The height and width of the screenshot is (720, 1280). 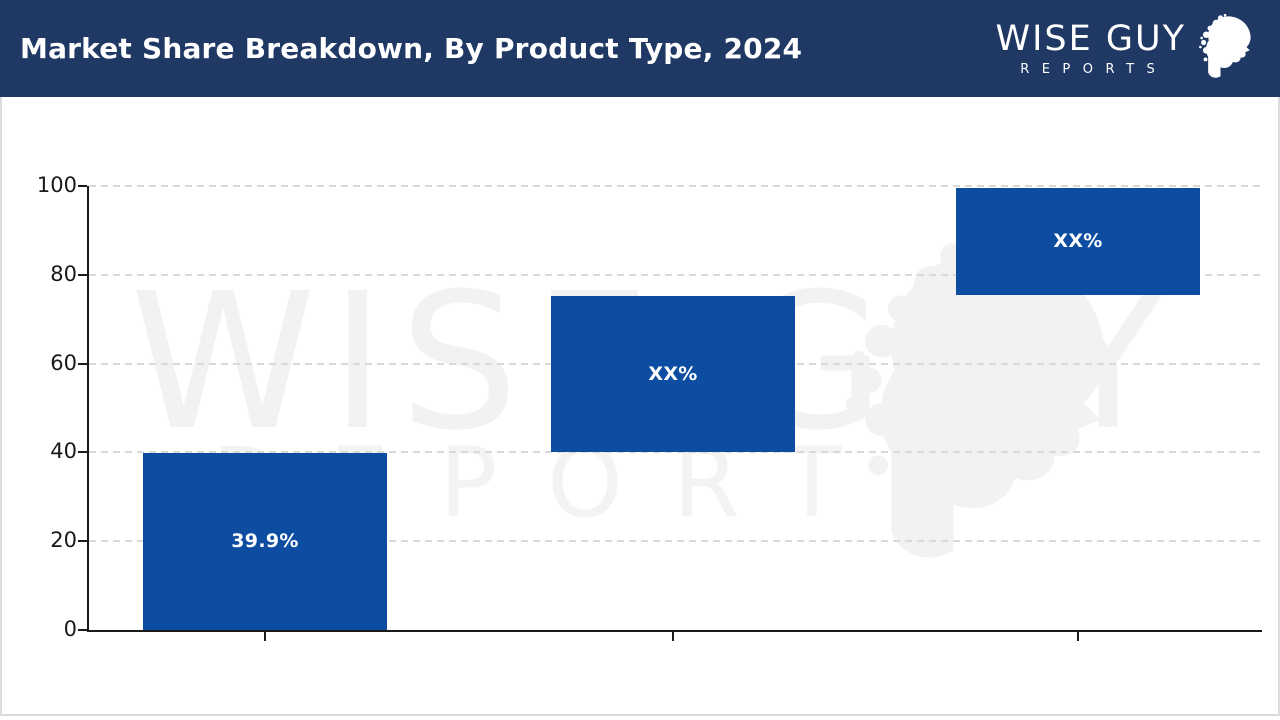 What do you see at coordinates (1090, 38) in the screenshot?
I see `brand-name: WISE GUY` at bounding box center [1090, 38].